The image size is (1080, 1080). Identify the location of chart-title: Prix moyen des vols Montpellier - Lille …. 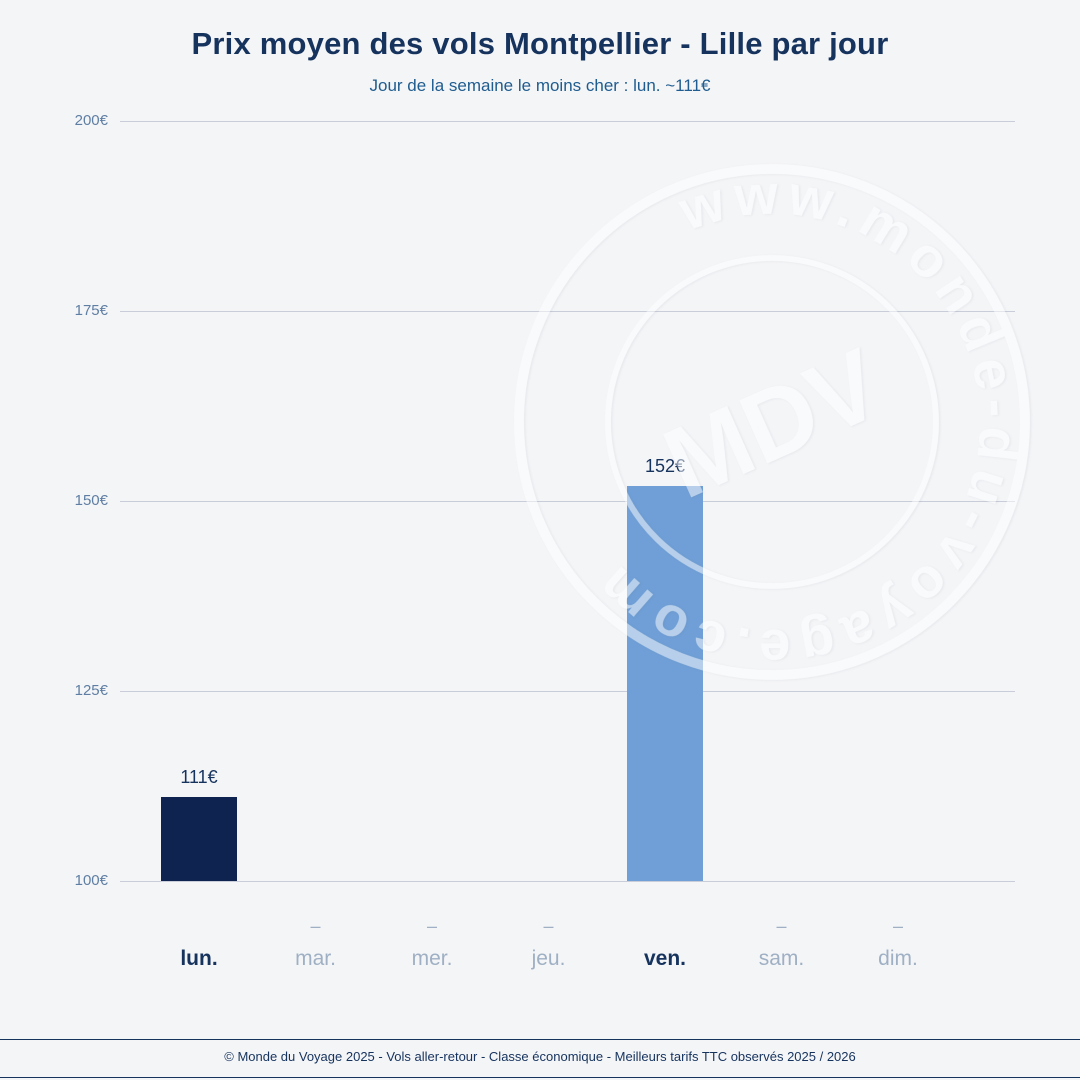
(540, 43).